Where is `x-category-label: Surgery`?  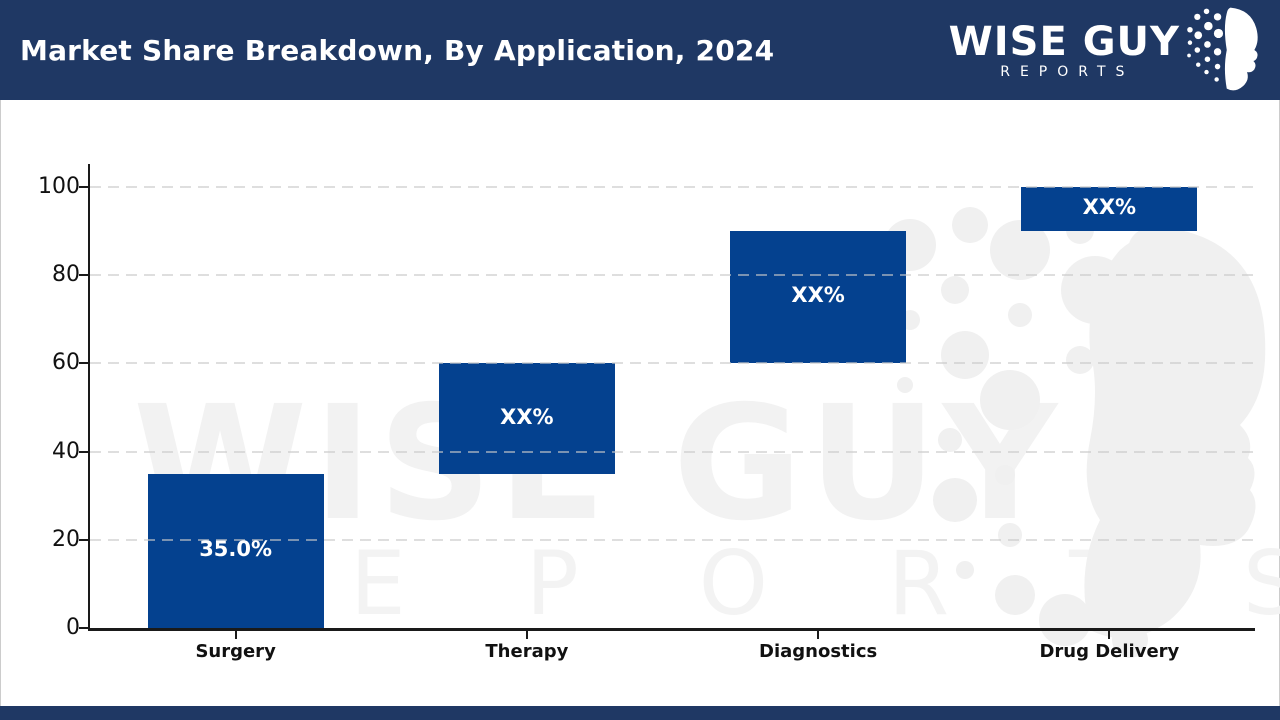 x-category-label: Surgery is located at coordinates (235, 651).